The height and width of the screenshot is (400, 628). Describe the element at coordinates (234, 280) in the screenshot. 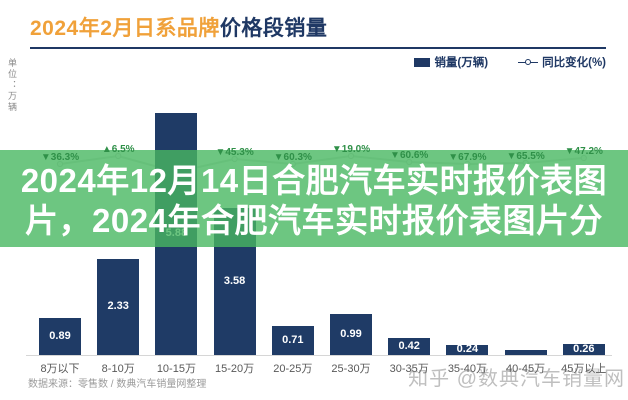

I see `bar-value-label: 3.58` at that location.